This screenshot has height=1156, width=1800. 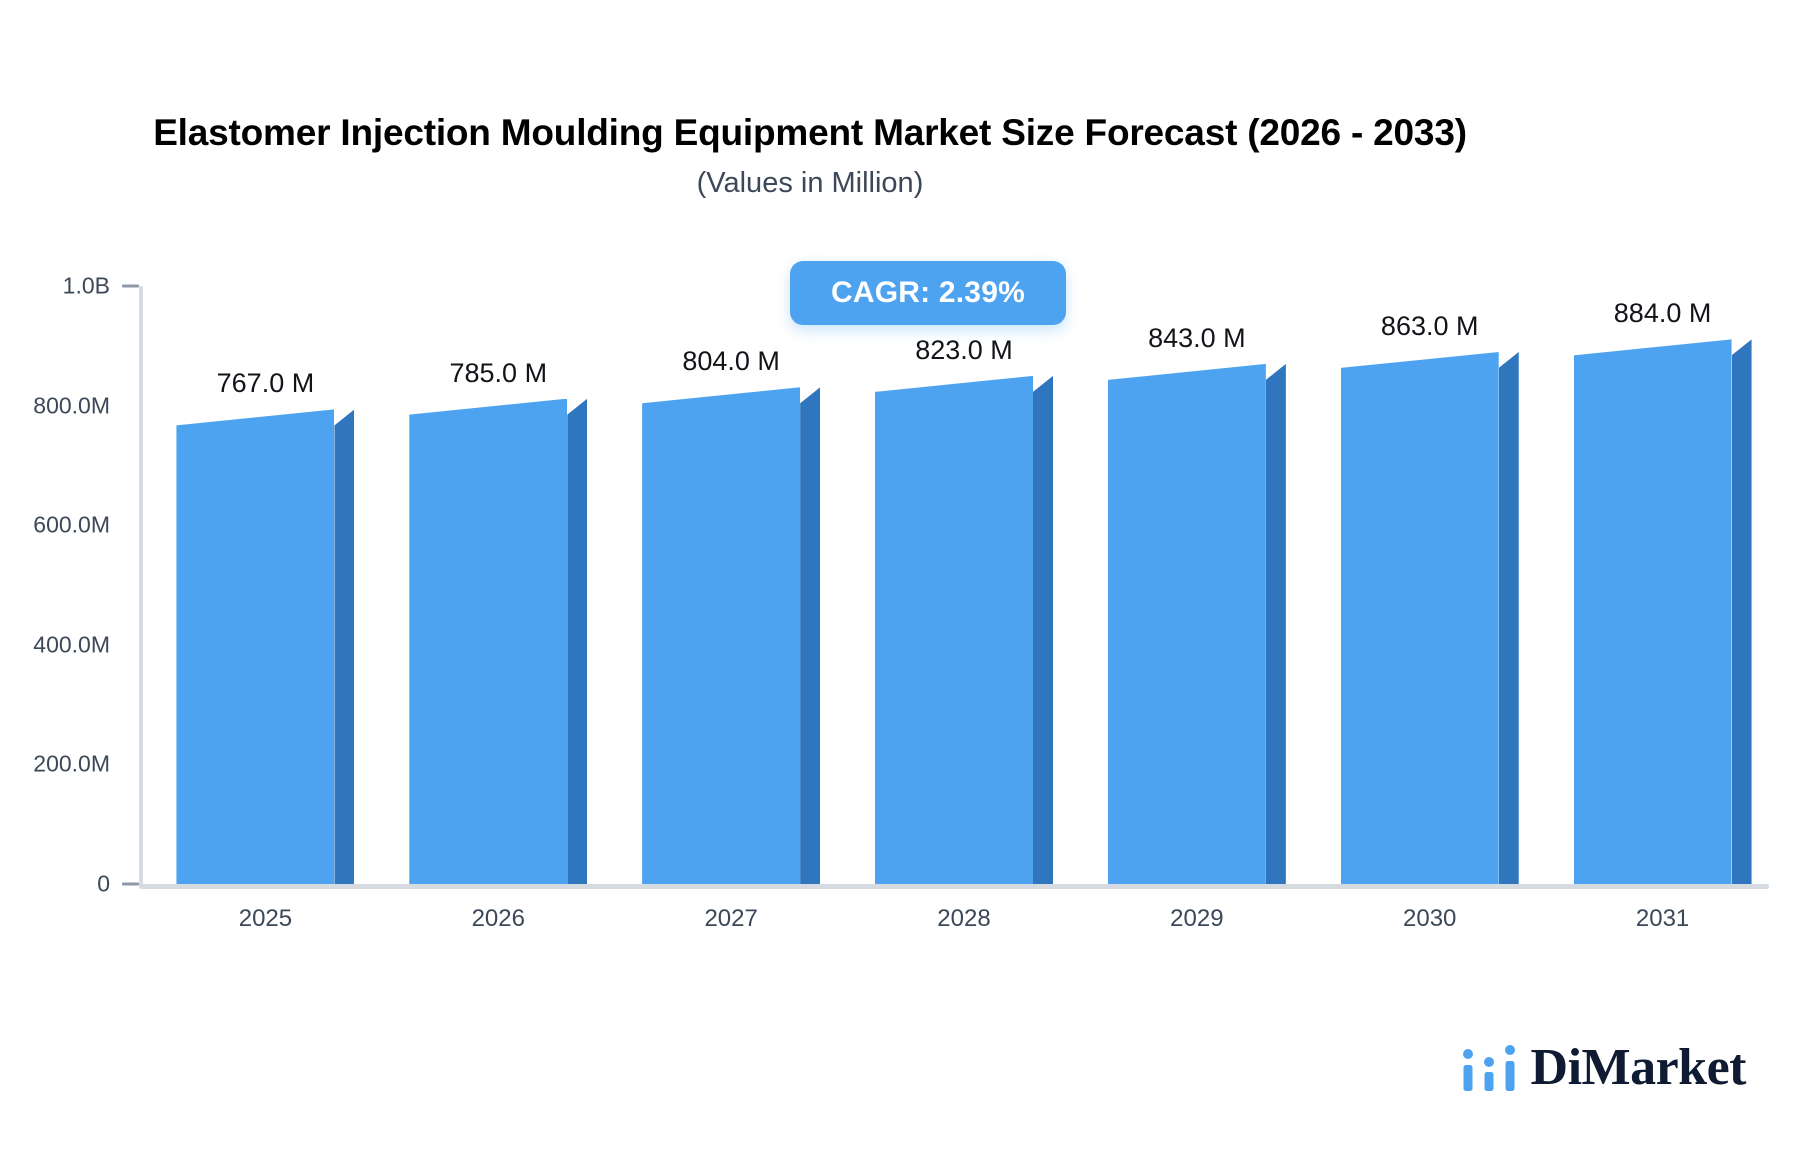 I want to click on y-axis-tick-label: 400.0M, so click(x=71, y=644).